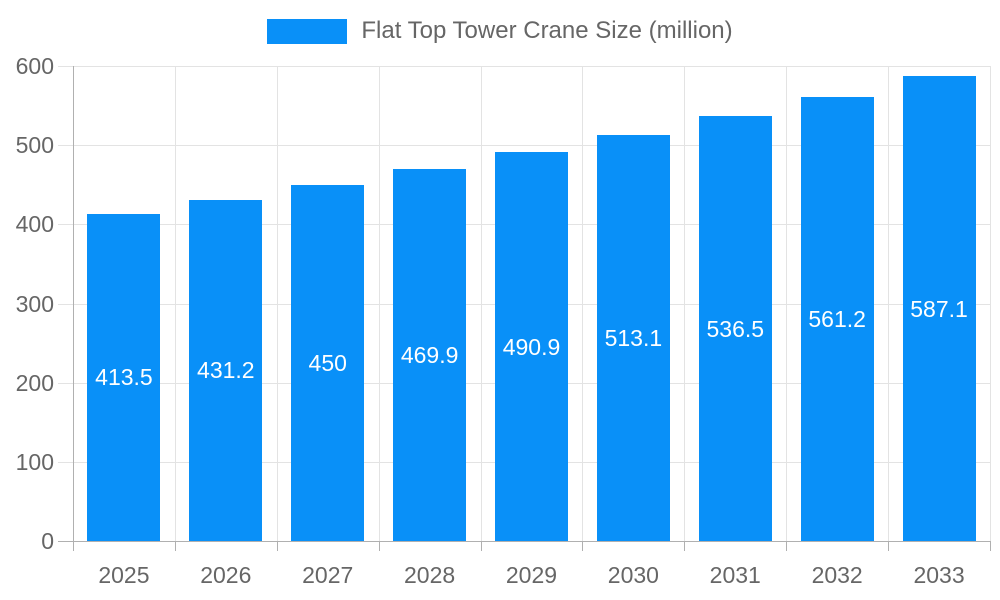 The height and width of the screenshot is (600, 1000). I want to click on y-axis-tick-label: 300, so click(34, 303).